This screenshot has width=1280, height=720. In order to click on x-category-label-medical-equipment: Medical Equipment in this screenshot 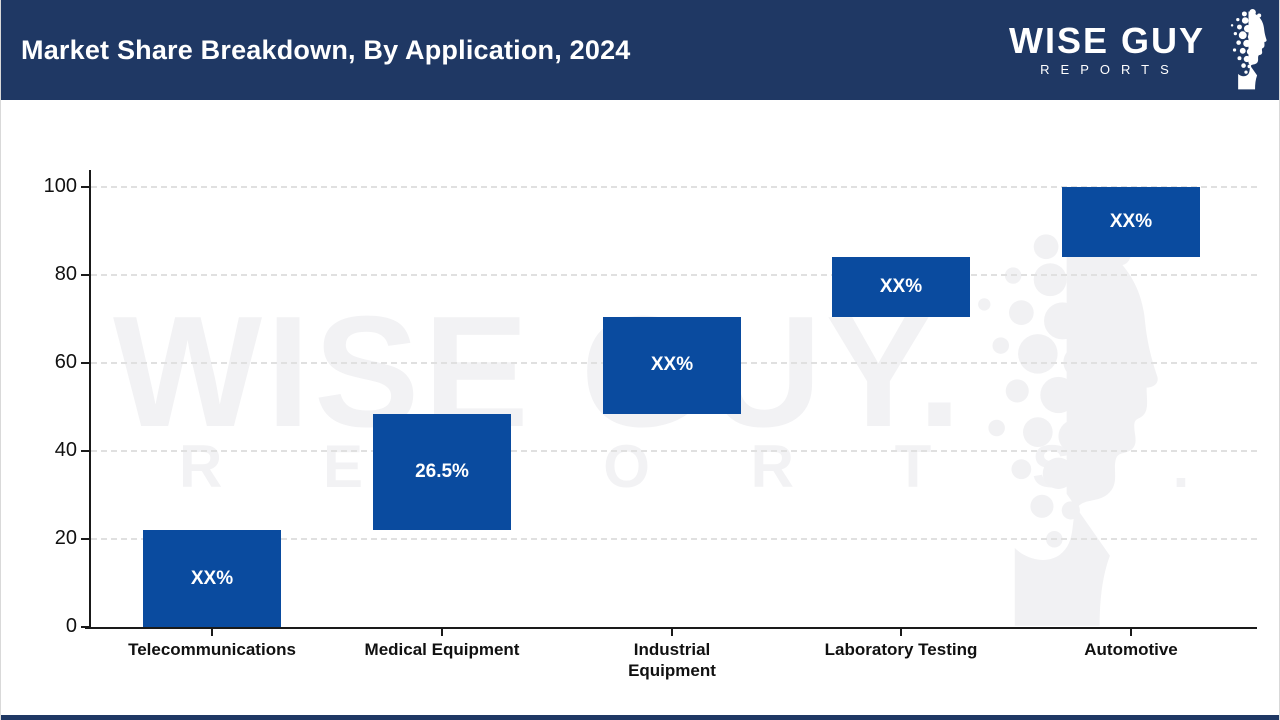, I will do `click(442, 649)`.